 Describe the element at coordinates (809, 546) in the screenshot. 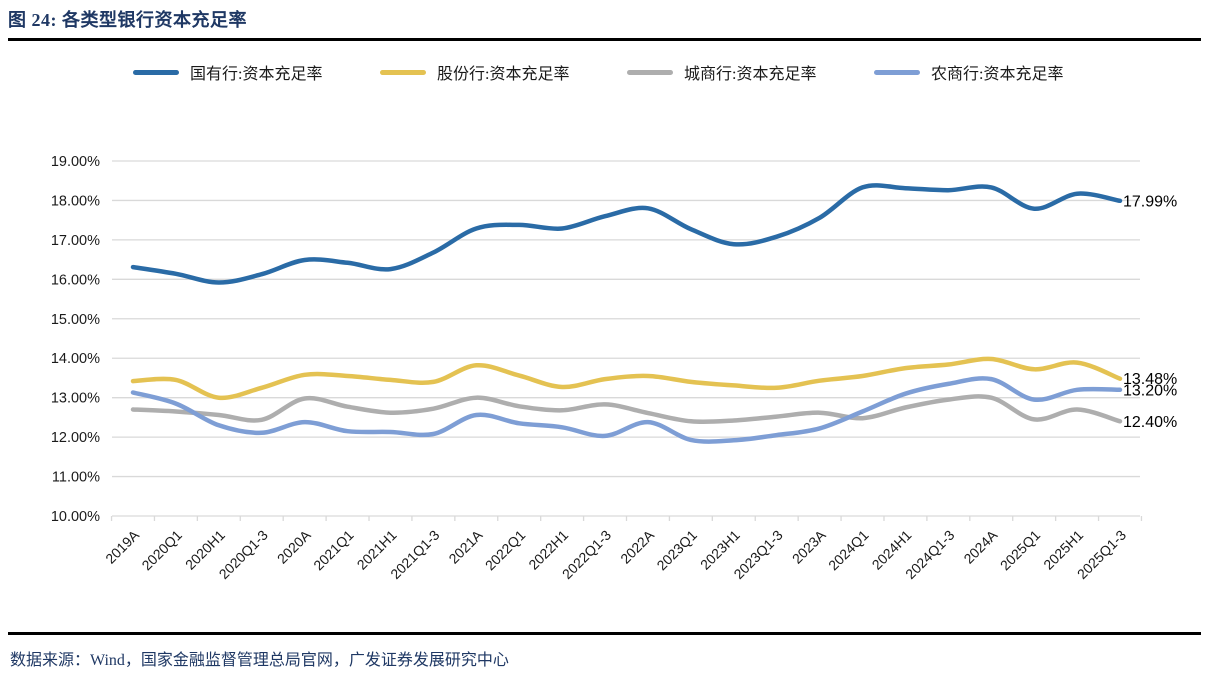

I see `svg-text: 2023A` at that location.